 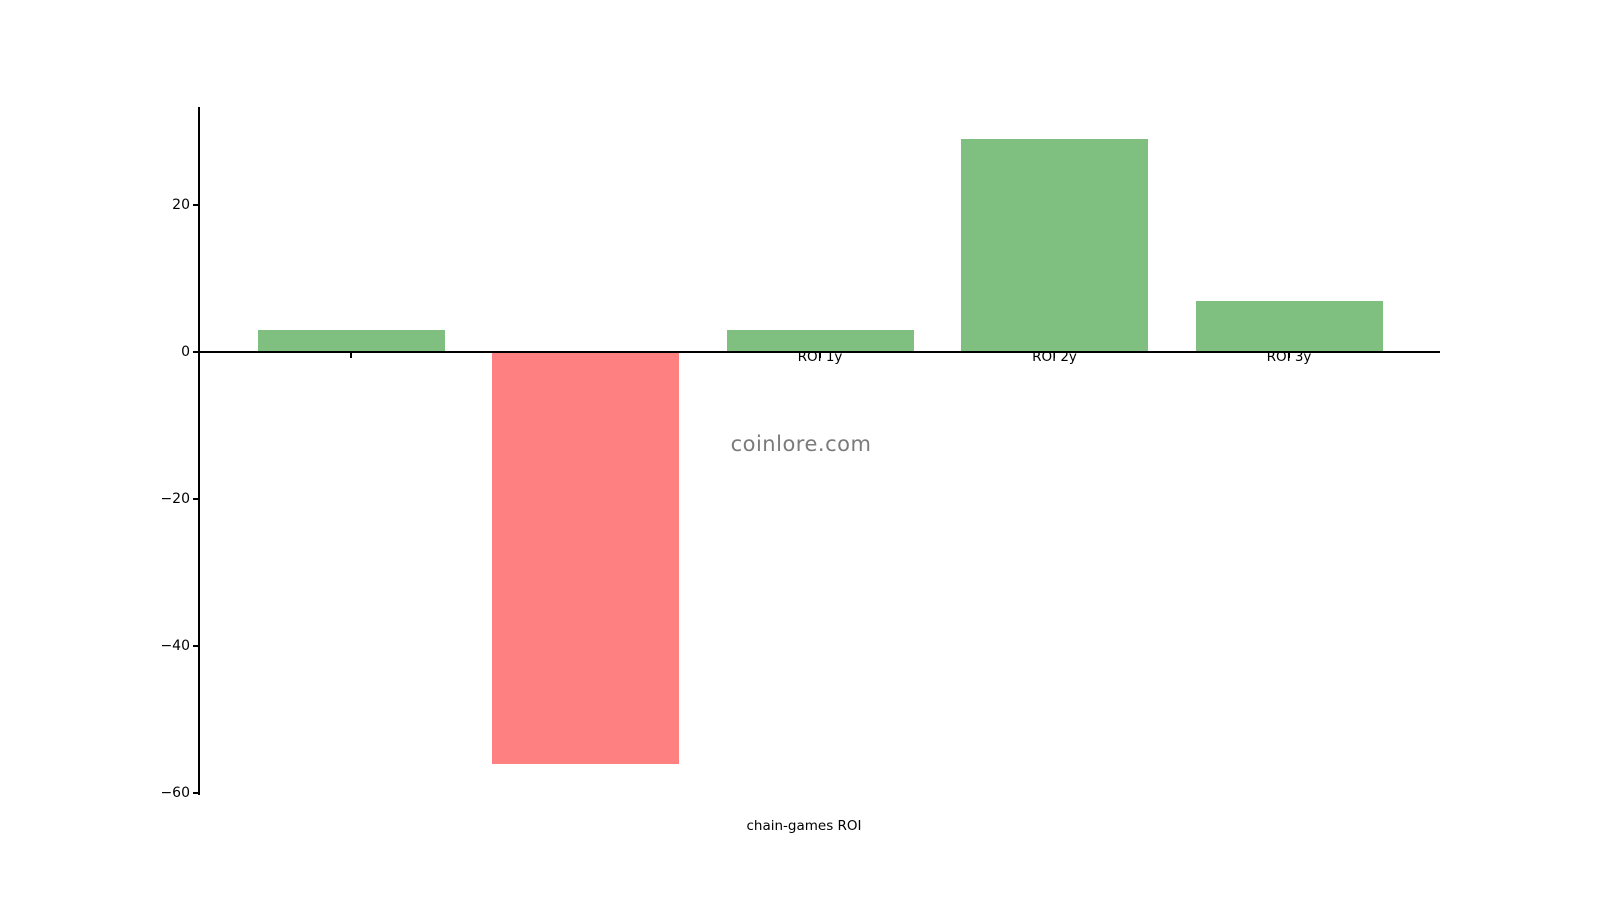 I want to click on x-axis-title: chain-games ROI, so click(x=804, y=826).